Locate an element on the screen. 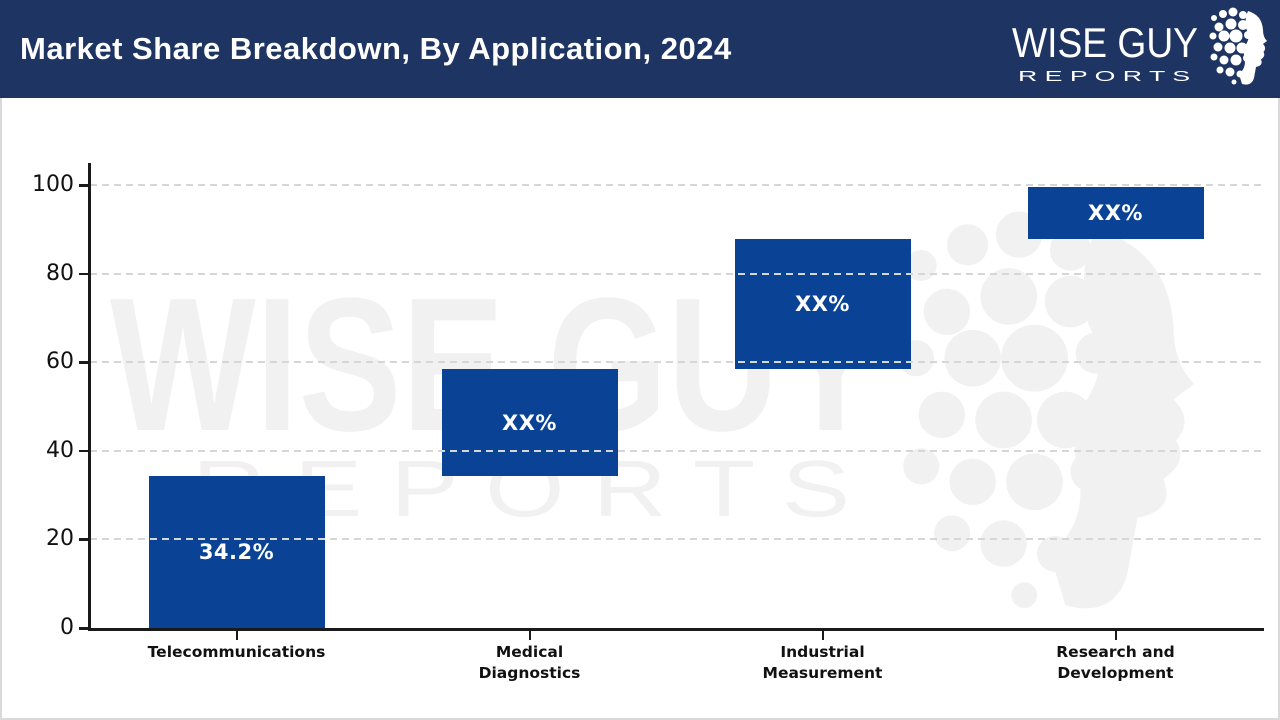 The height and width of the screenshot is (720, 1280). bar-value-label-4: XX% is located at coordinates (1115, 213).